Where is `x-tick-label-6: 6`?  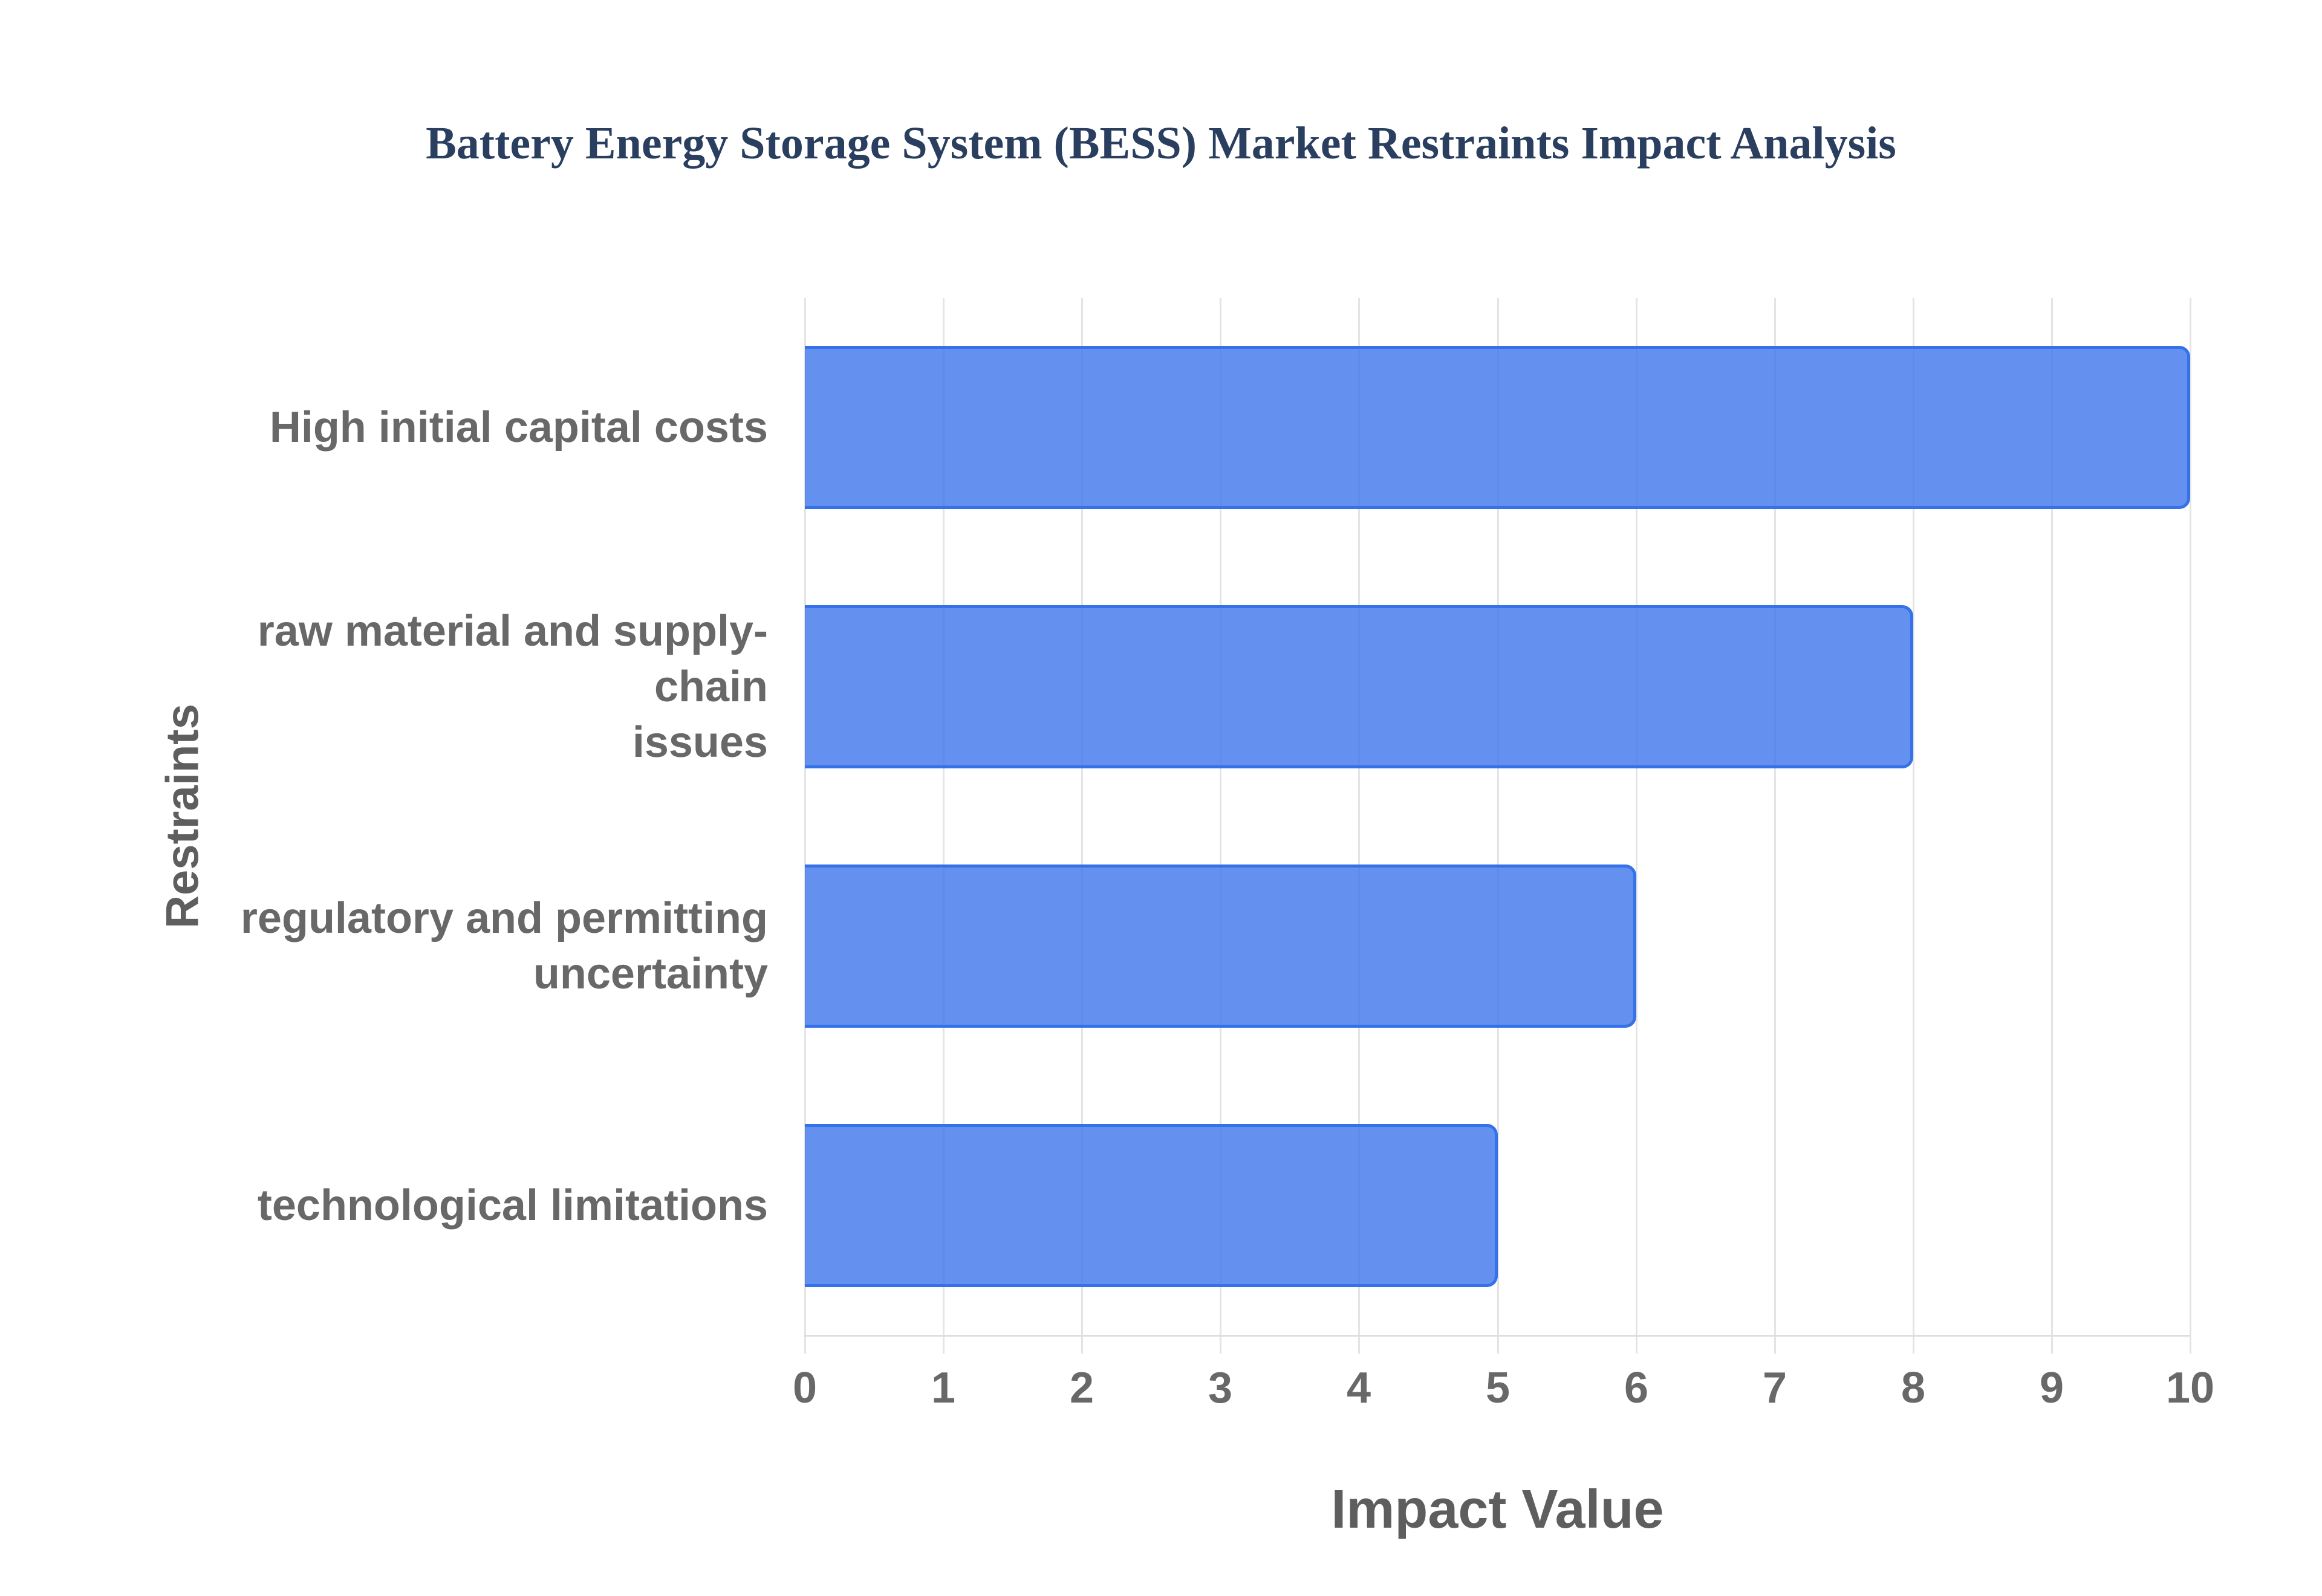 x-tick-label-6: 6 is located at coordinates (1636, 1388).